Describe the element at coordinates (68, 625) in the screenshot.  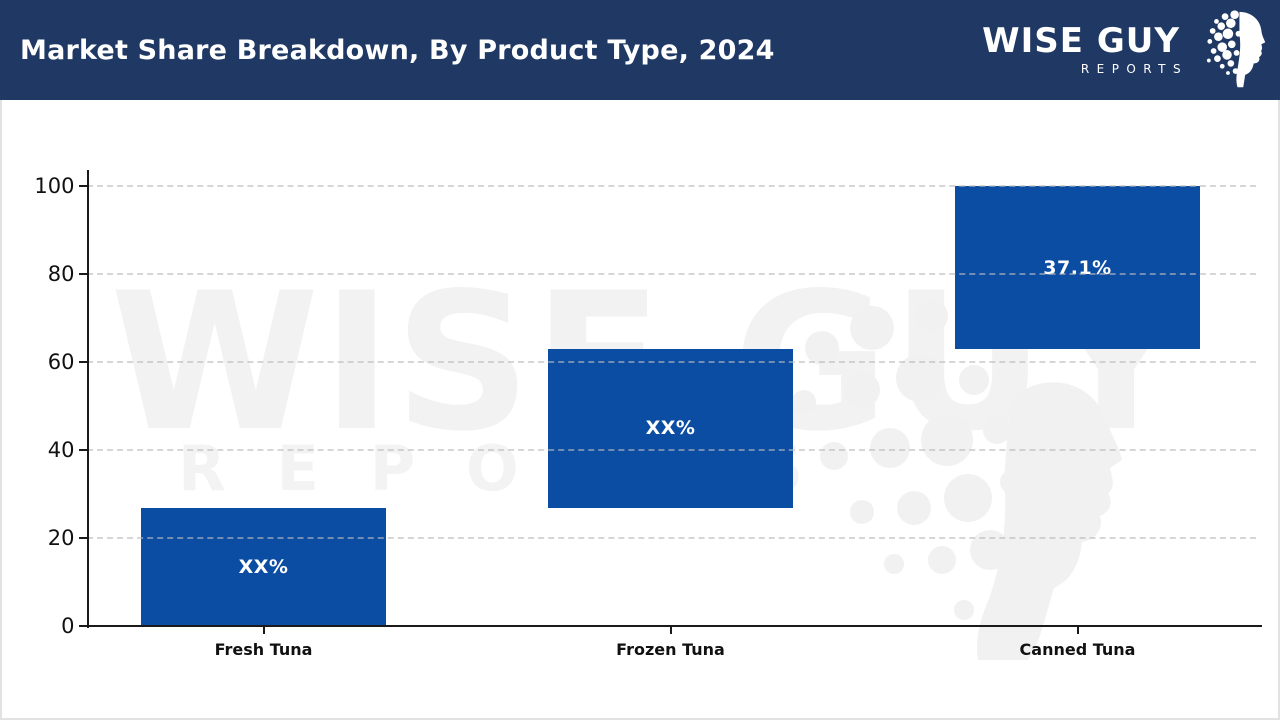
I see `y-axis-label: 0` at that location.